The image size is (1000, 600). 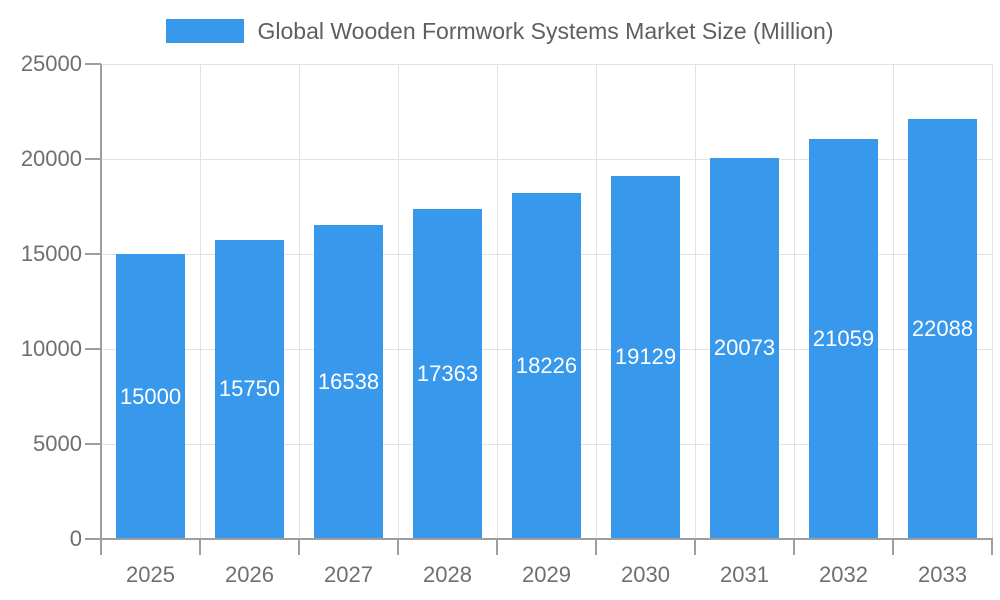 What do you see at coordinates (51, 158) in the screenshot?
I see `y-tick-label: 20000` at bounding box center [51, 158].